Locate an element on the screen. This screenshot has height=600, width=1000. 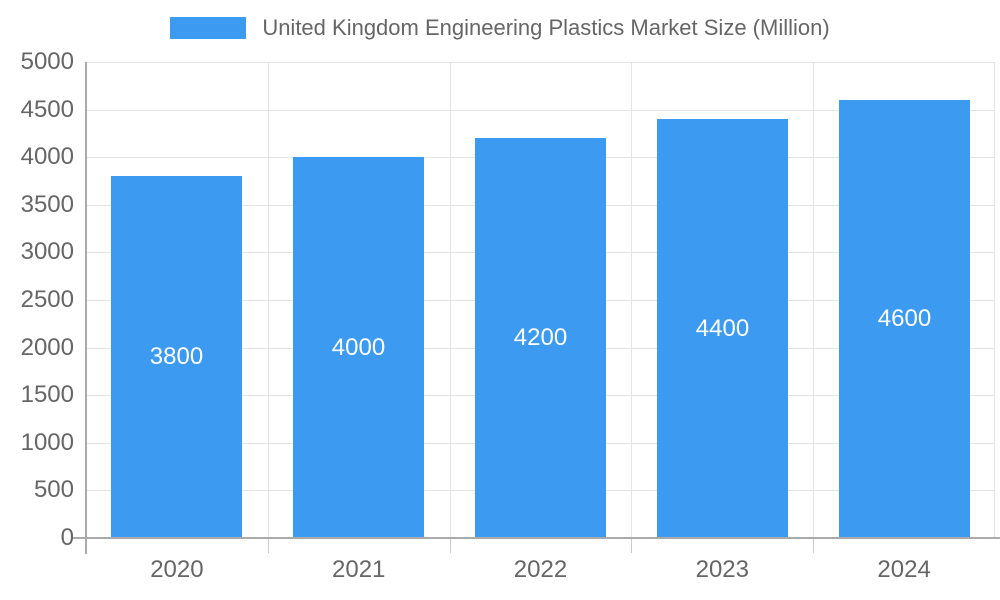
y-axis-tick-label: 500 is located at coordinates (53, 490).